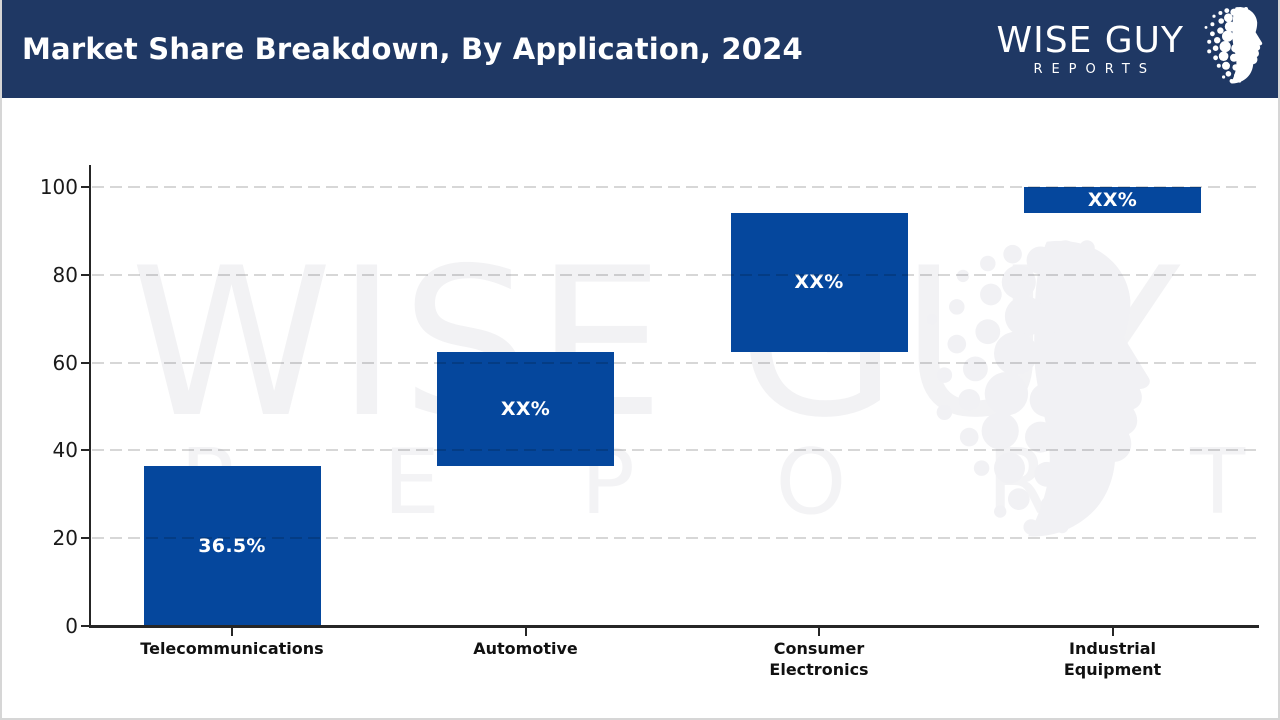  Describe the element at coordinates (232, 648) in the screenshot. I see `x-axis-category-label: Telecommunications` at that location.